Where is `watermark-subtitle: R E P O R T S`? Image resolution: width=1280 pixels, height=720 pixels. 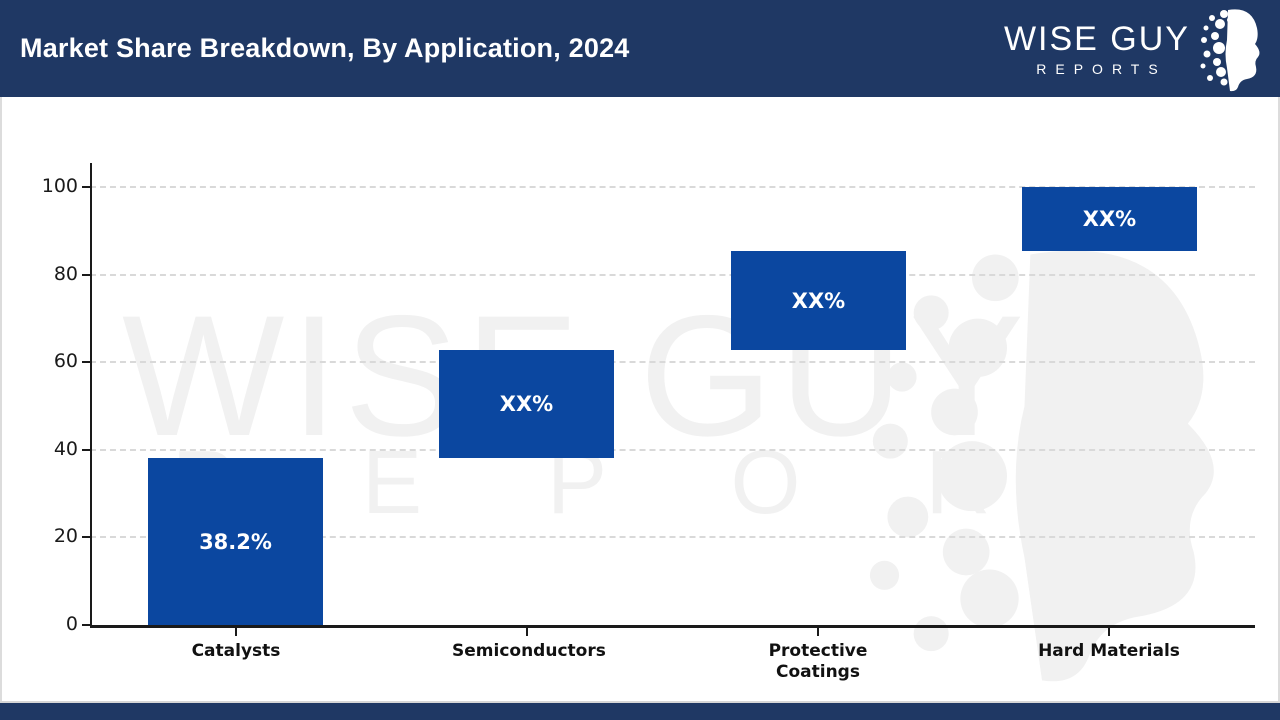 watermark-subtitle: R E P O R T S is located at coordinates (725, 483).